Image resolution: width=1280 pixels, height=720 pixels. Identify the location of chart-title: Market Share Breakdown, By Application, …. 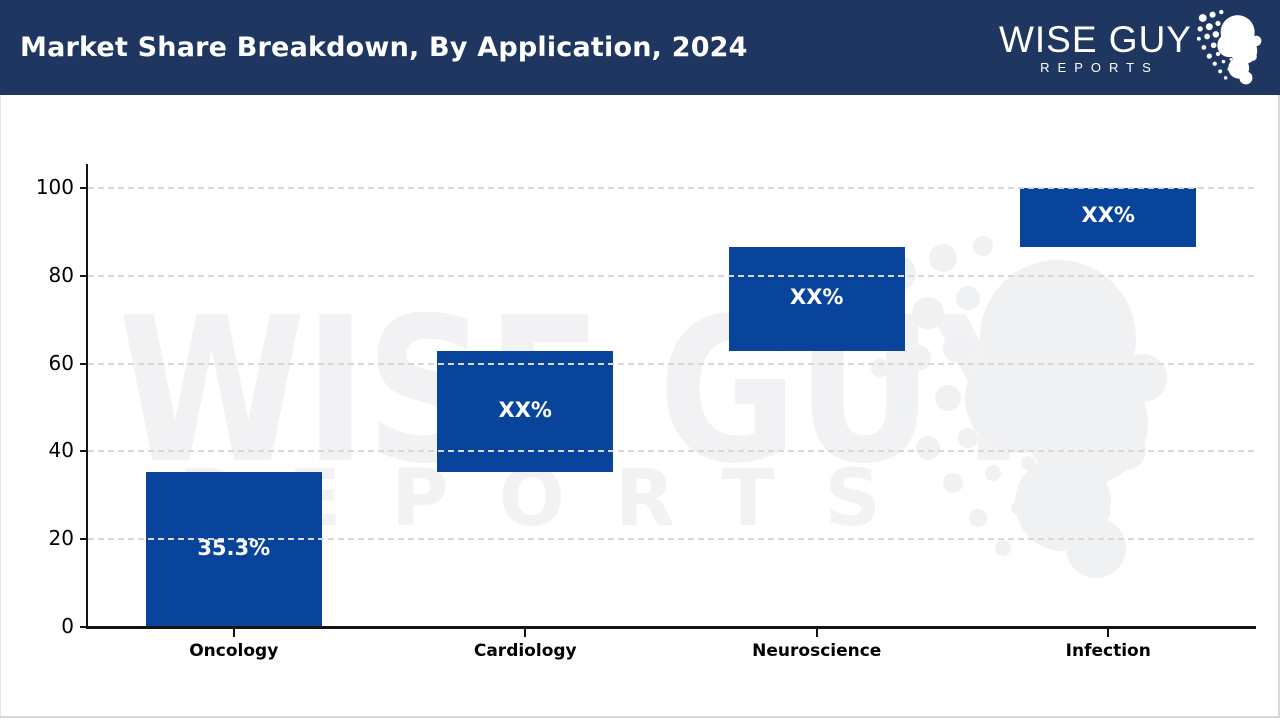
(384, 47).